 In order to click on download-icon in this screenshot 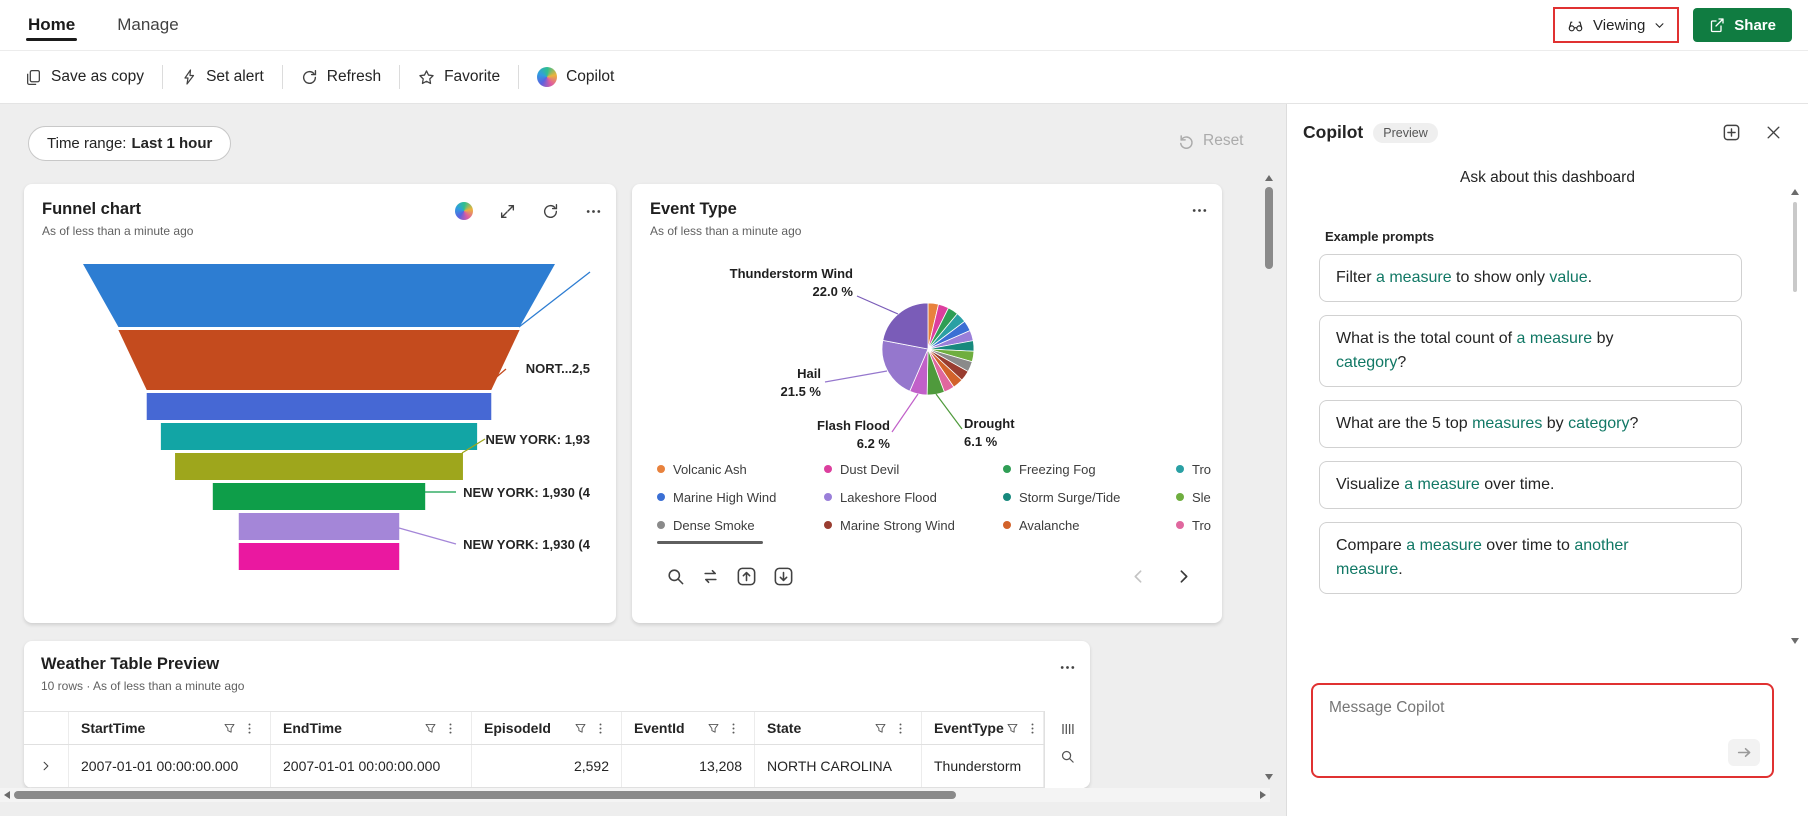, I will do `click(783, 576)`.